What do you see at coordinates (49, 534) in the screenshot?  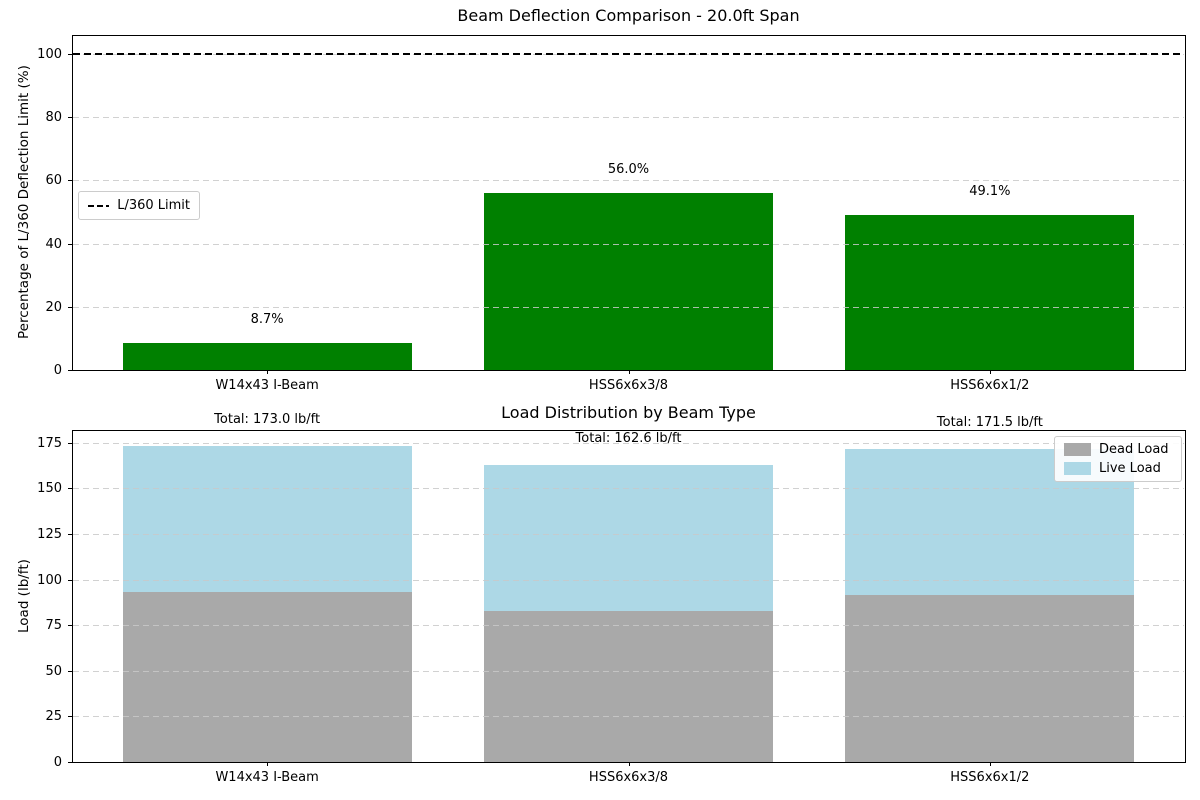 I see `y-tick-label: 125` at bounding box center [49, 534].